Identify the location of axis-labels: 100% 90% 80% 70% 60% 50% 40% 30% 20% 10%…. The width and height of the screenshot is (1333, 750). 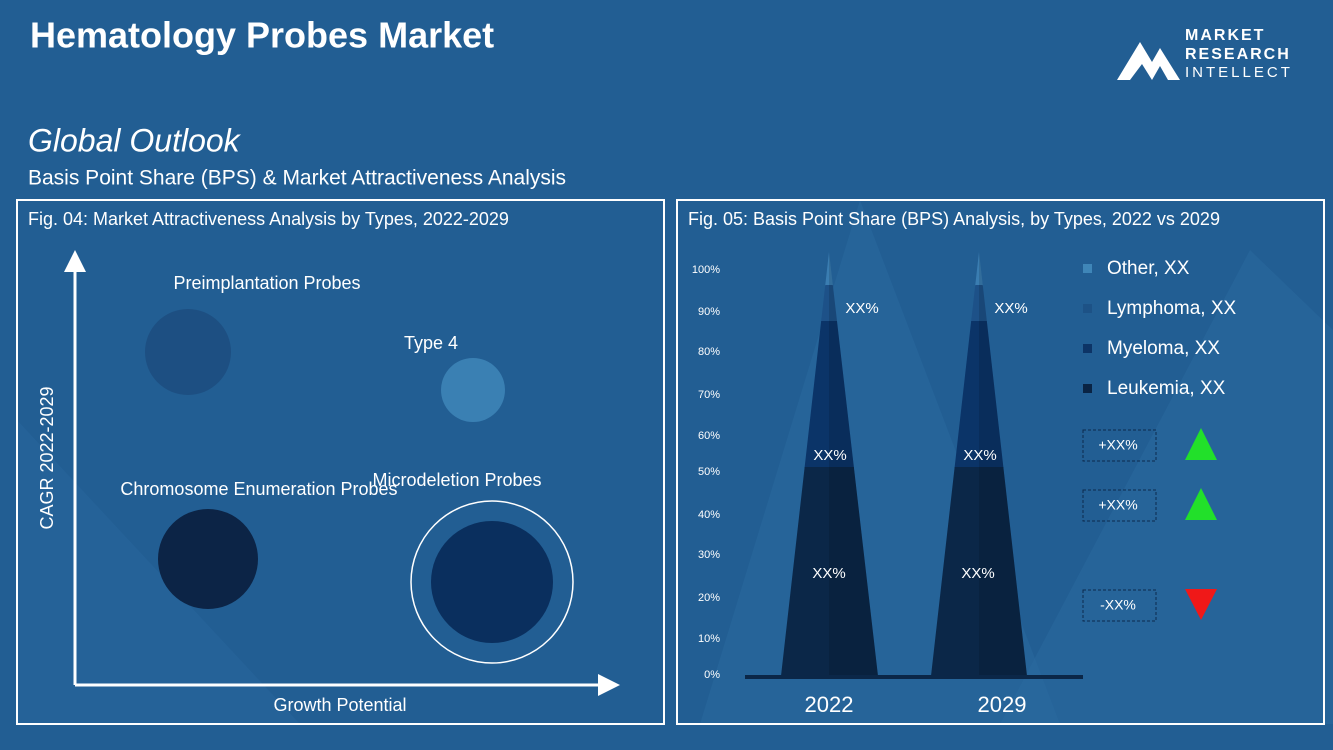
(706, 472).